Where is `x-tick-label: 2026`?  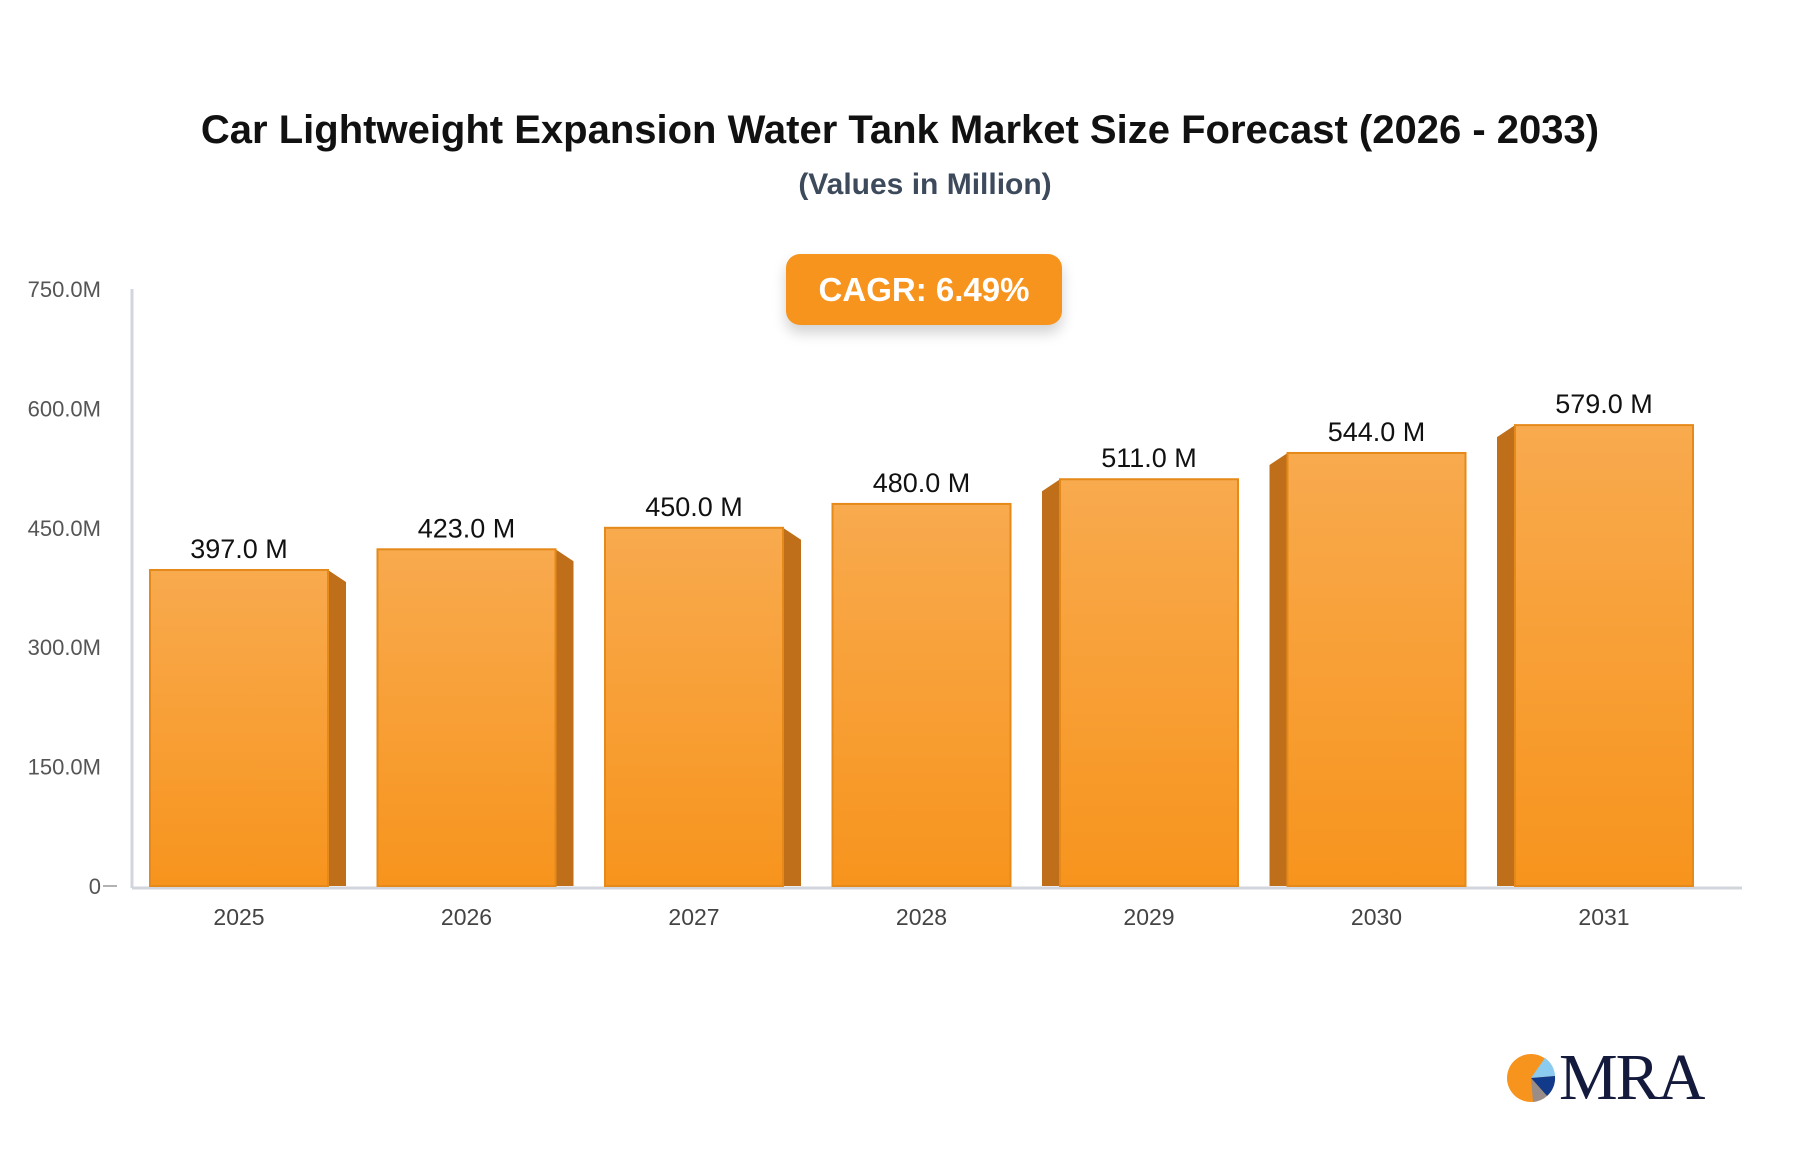 x-tick-label: 2026 is located at coordinates (466, 917).